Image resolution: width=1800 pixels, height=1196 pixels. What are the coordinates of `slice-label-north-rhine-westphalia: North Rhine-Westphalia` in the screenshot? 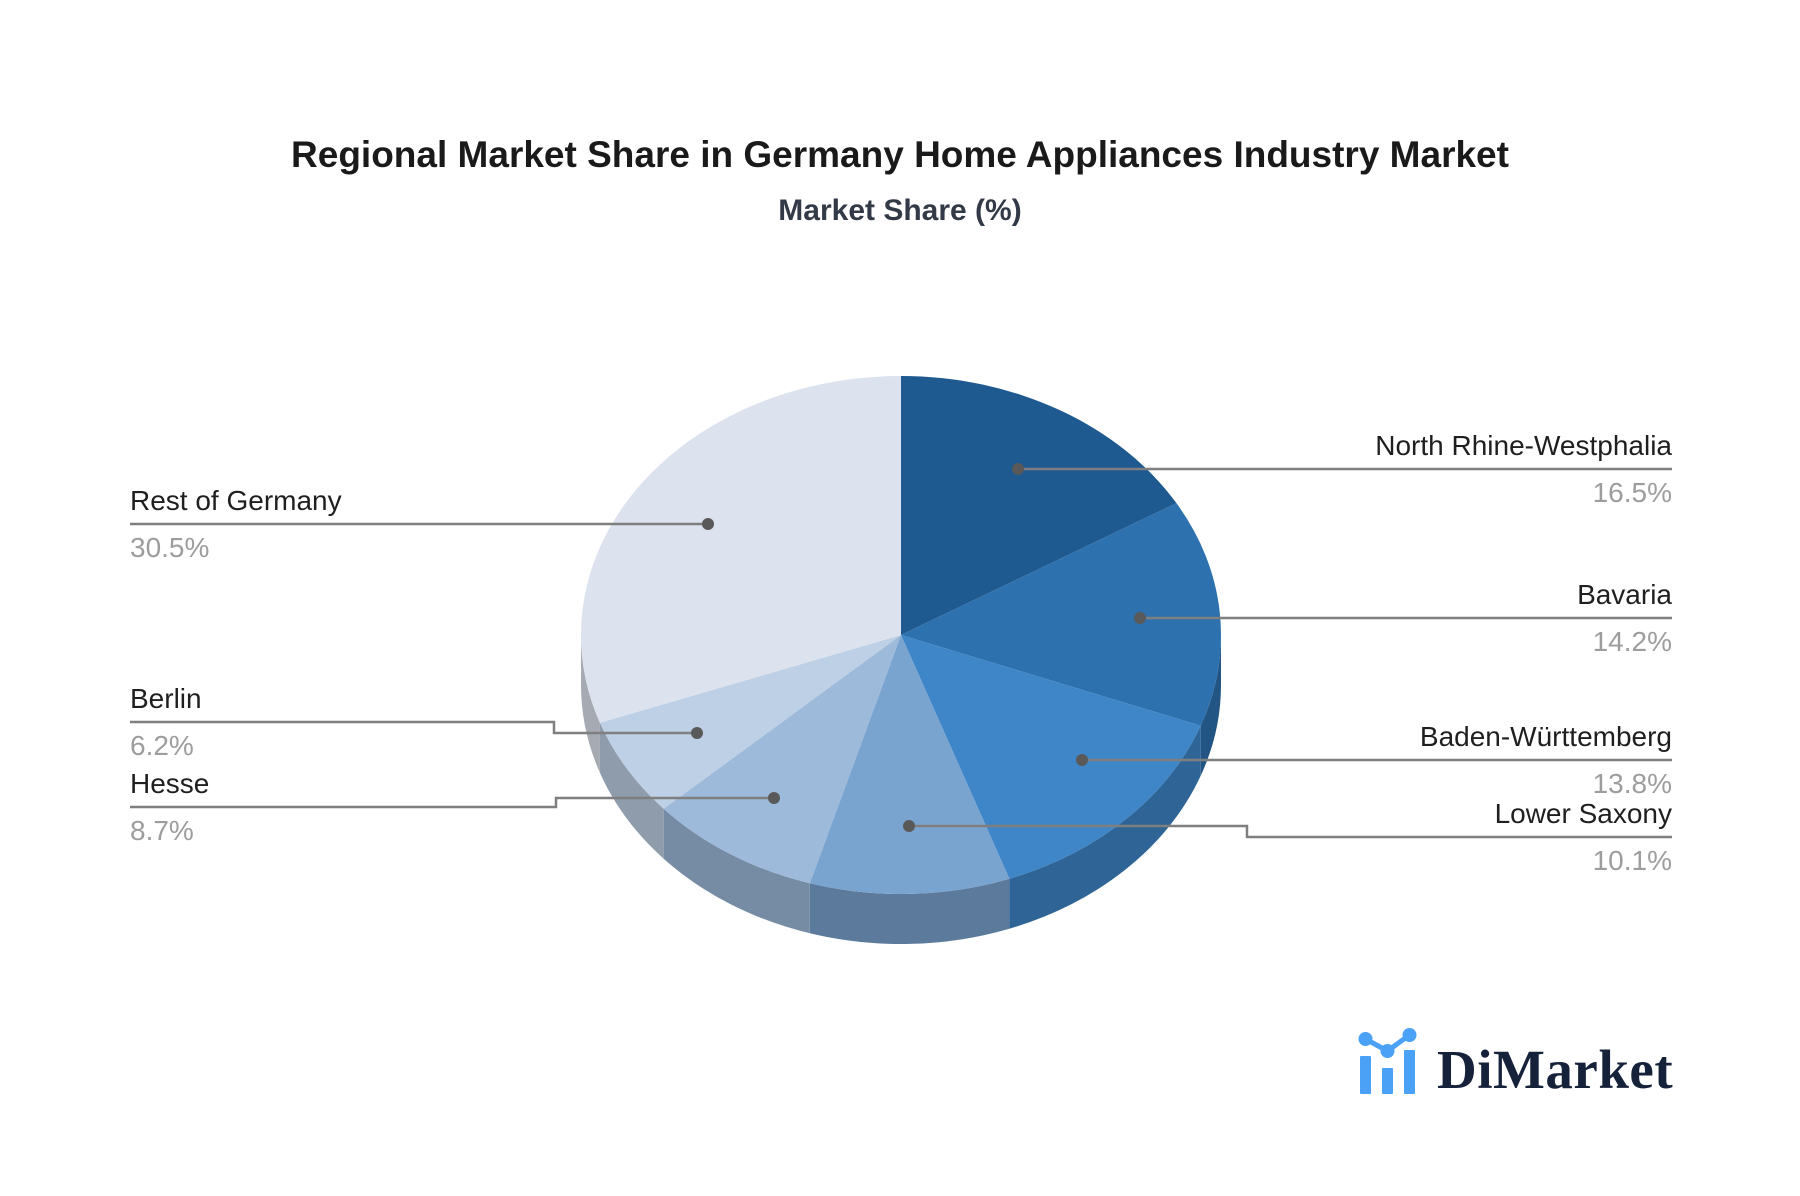 It's located at (1523, 445).